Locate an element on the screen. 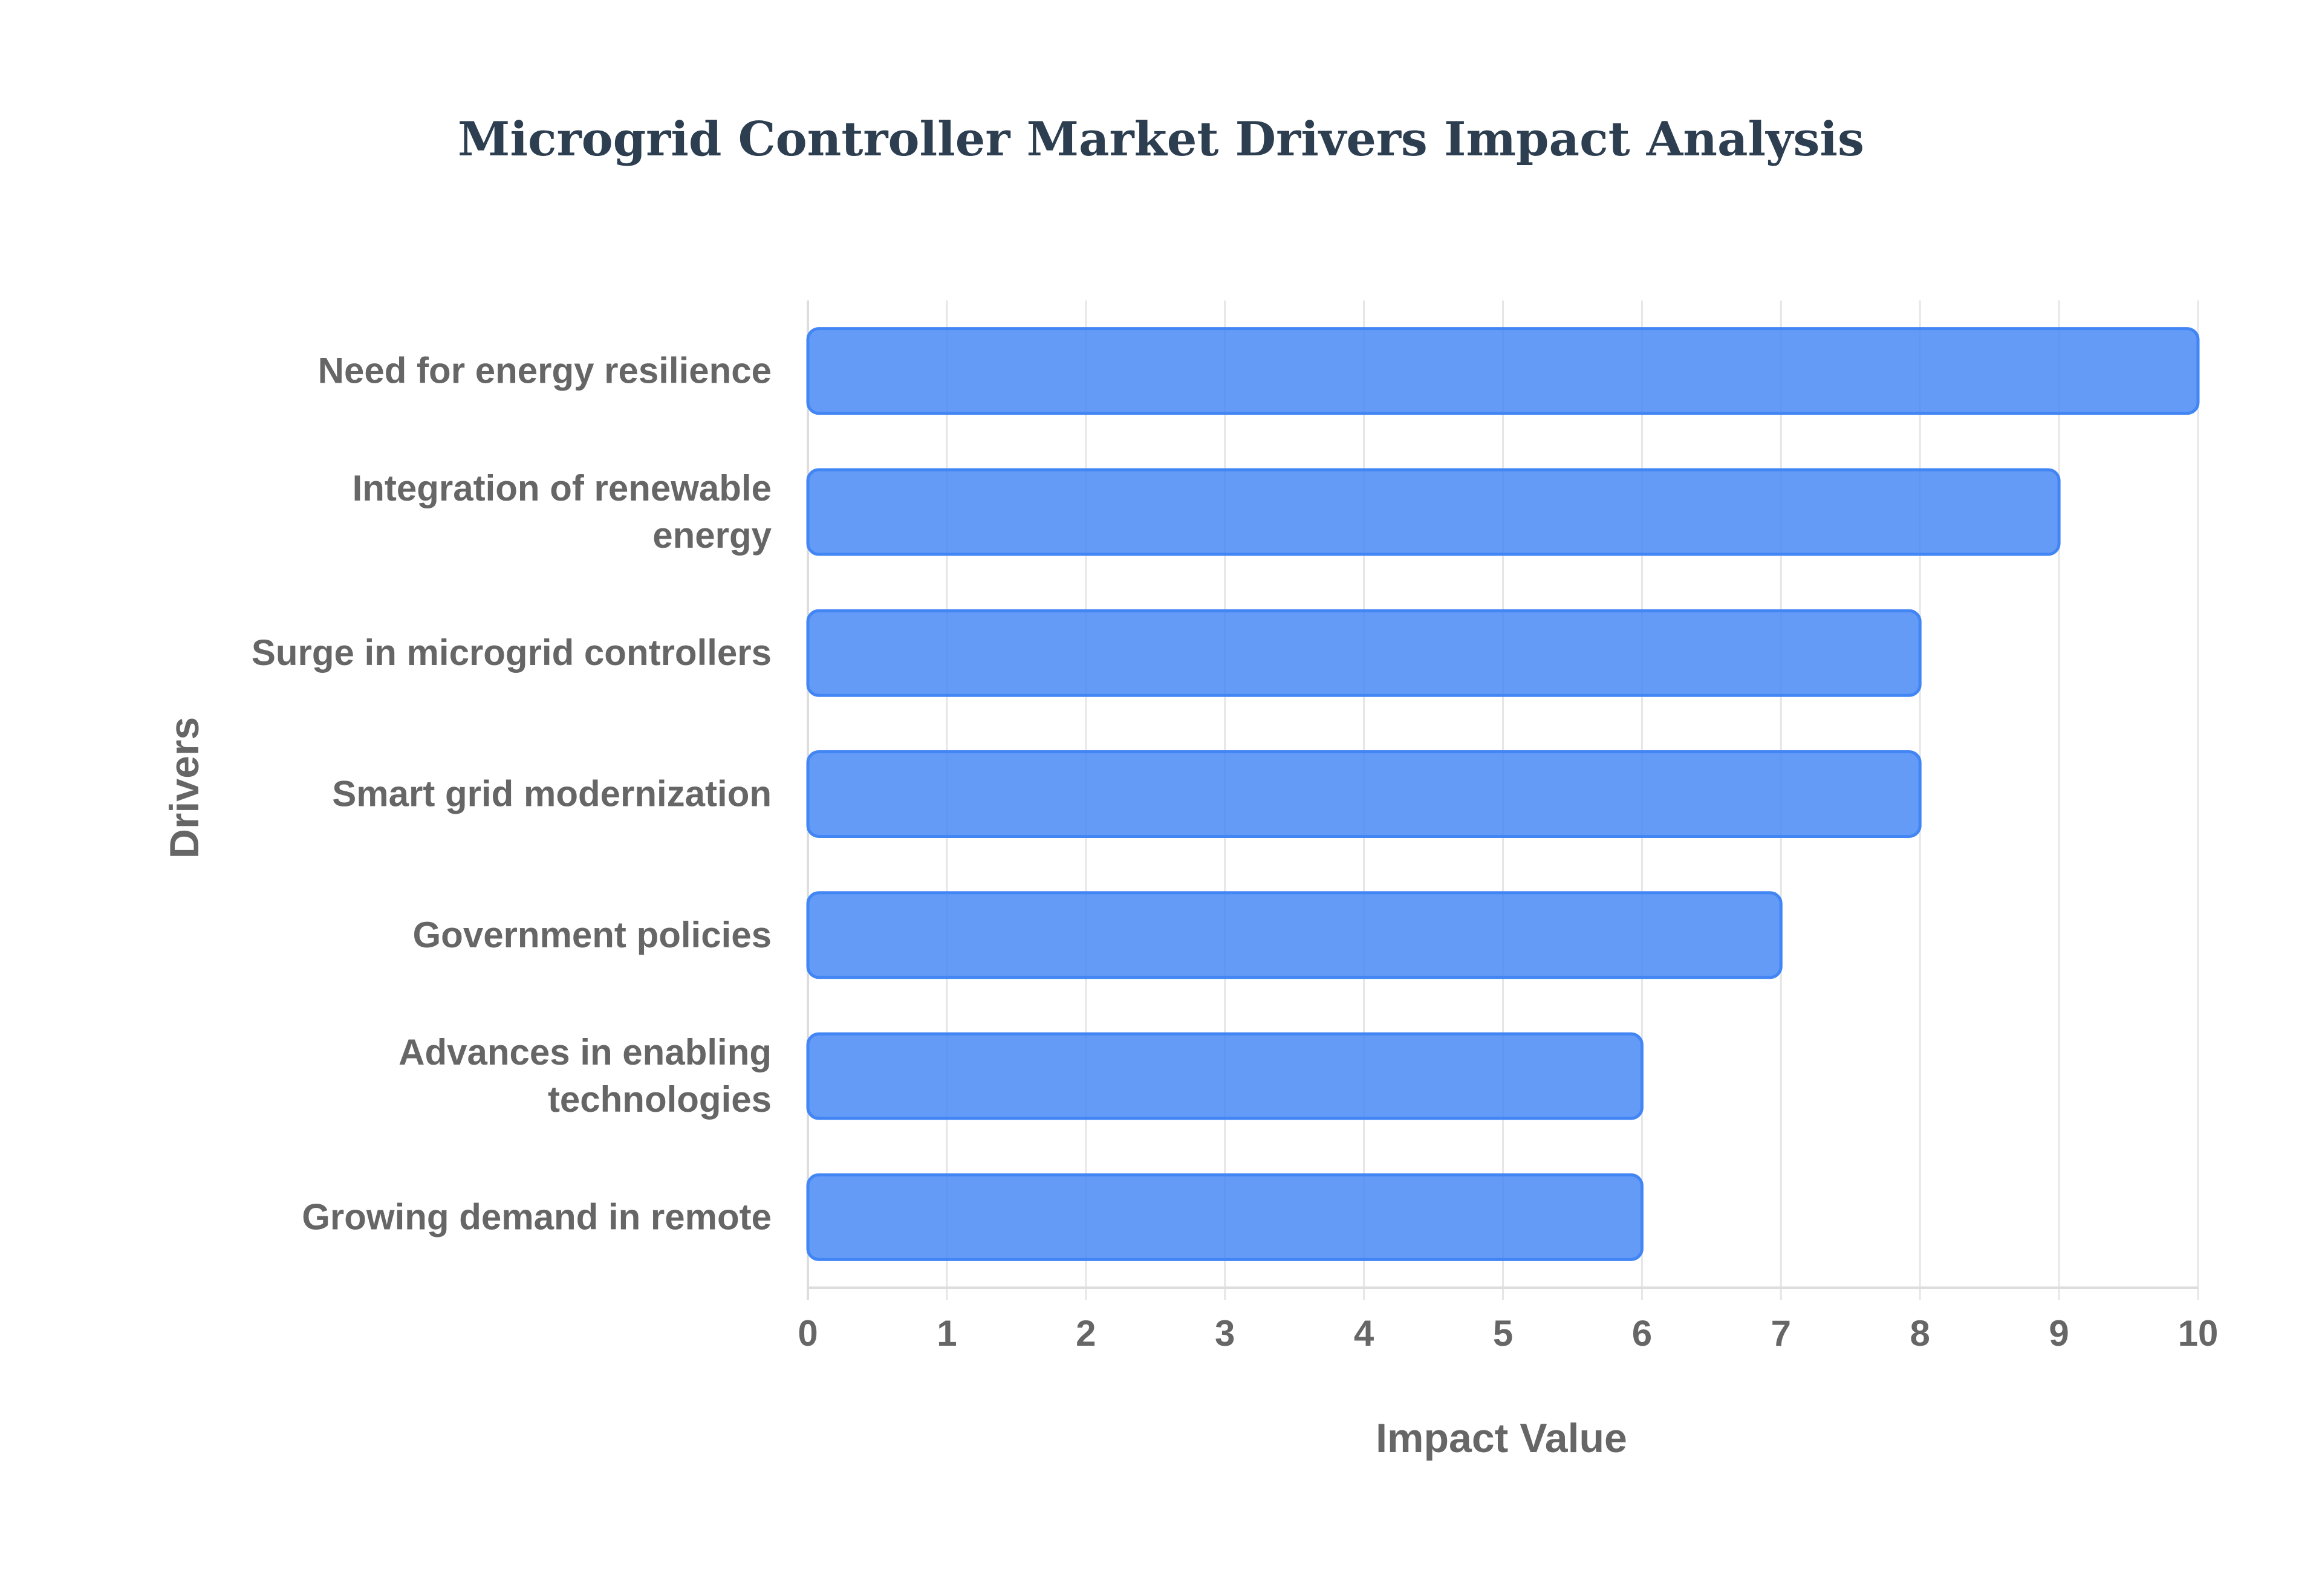 This screenshot has width=2322, height=1596. y-tick-label-line: Smart grid modernization is located at coordinates (552, 794).